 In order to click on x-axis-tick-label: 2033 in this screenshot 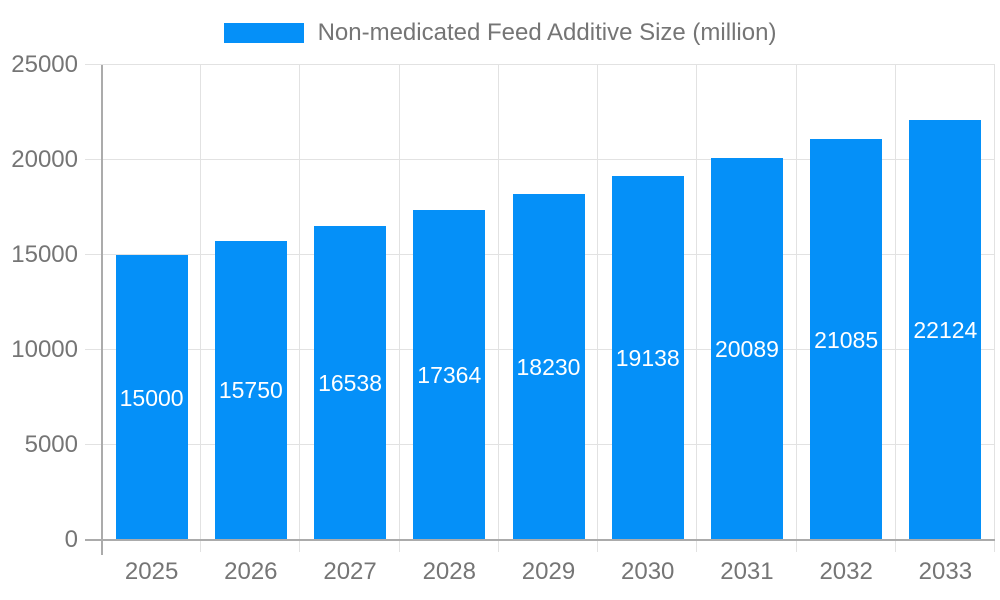, I will do `click(945, 571)`.